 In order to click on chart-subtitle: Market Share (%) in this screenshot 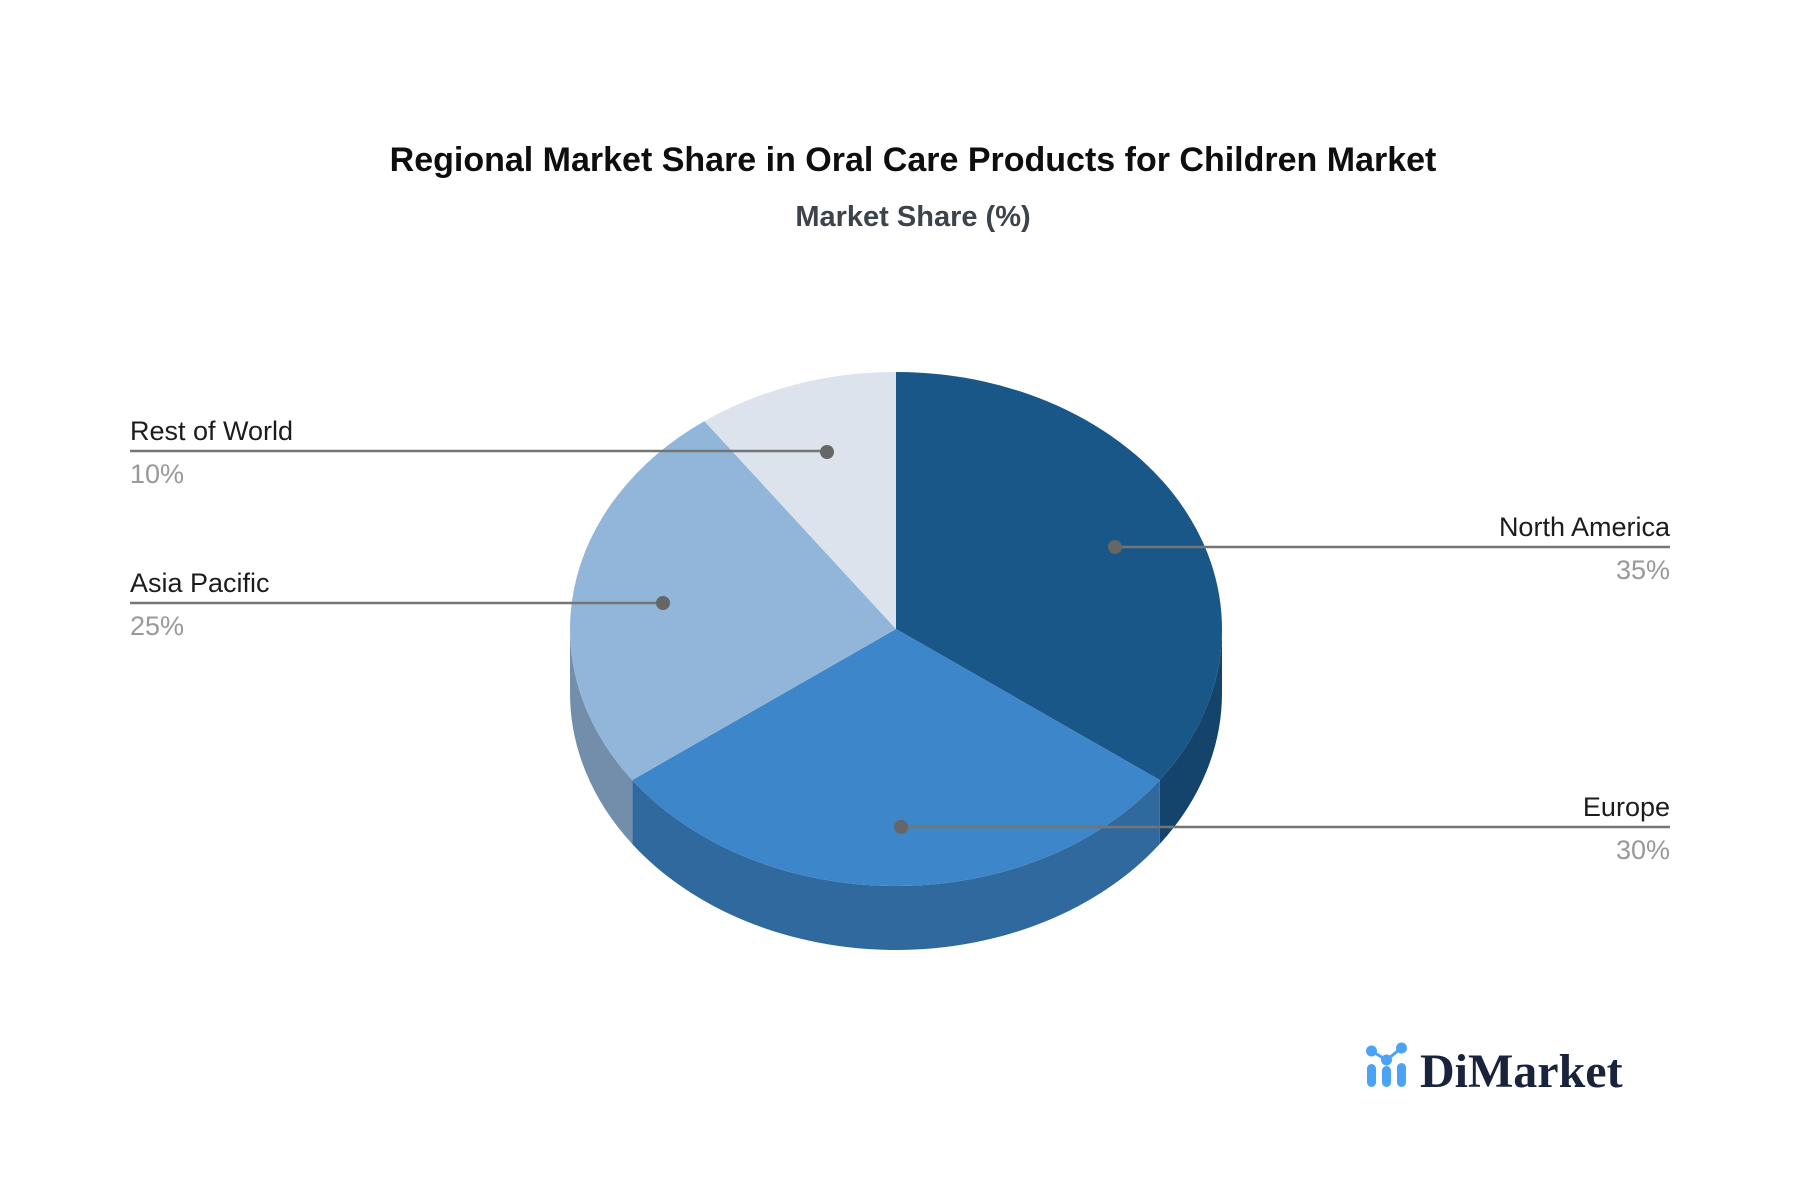, I will do `click(912, 217)`.